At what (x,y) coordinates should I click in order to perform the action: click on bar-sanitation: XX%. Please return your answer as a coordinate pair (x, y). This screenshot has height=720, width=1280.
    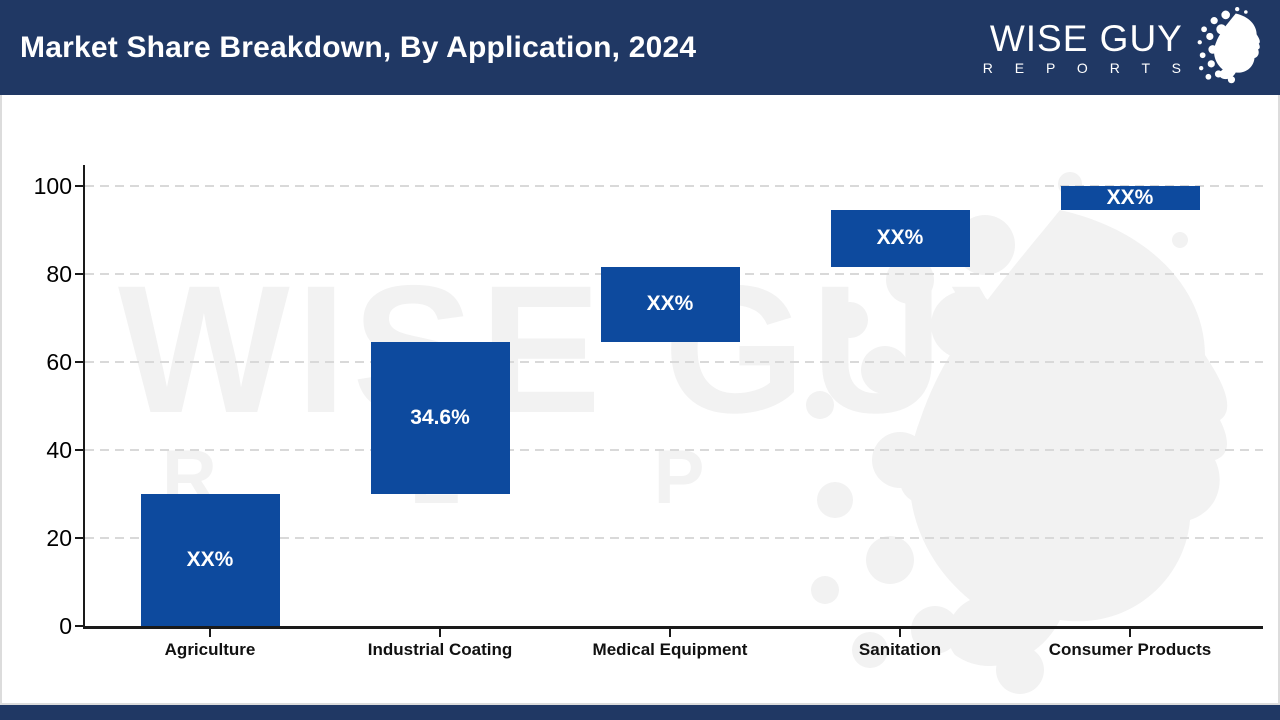
    Looking at the image, I should click on (900, 238).